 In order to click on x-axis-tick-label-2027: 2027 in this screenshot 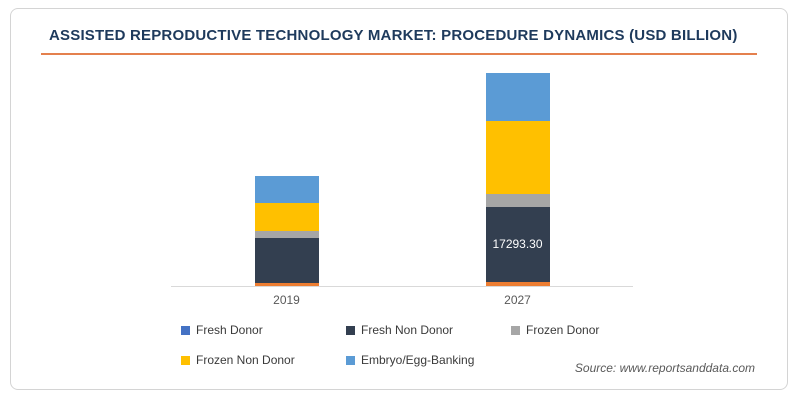, I will do `click(517, 300)`.